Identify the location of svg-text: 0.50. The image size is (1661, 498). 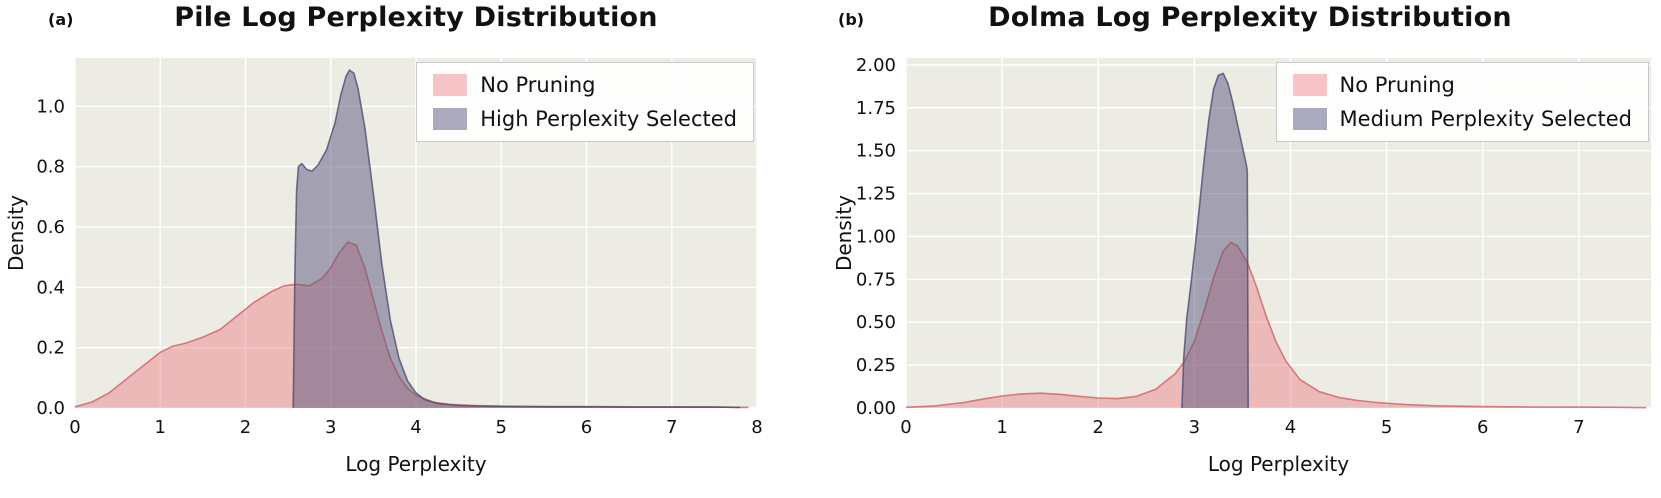
(876, 322).